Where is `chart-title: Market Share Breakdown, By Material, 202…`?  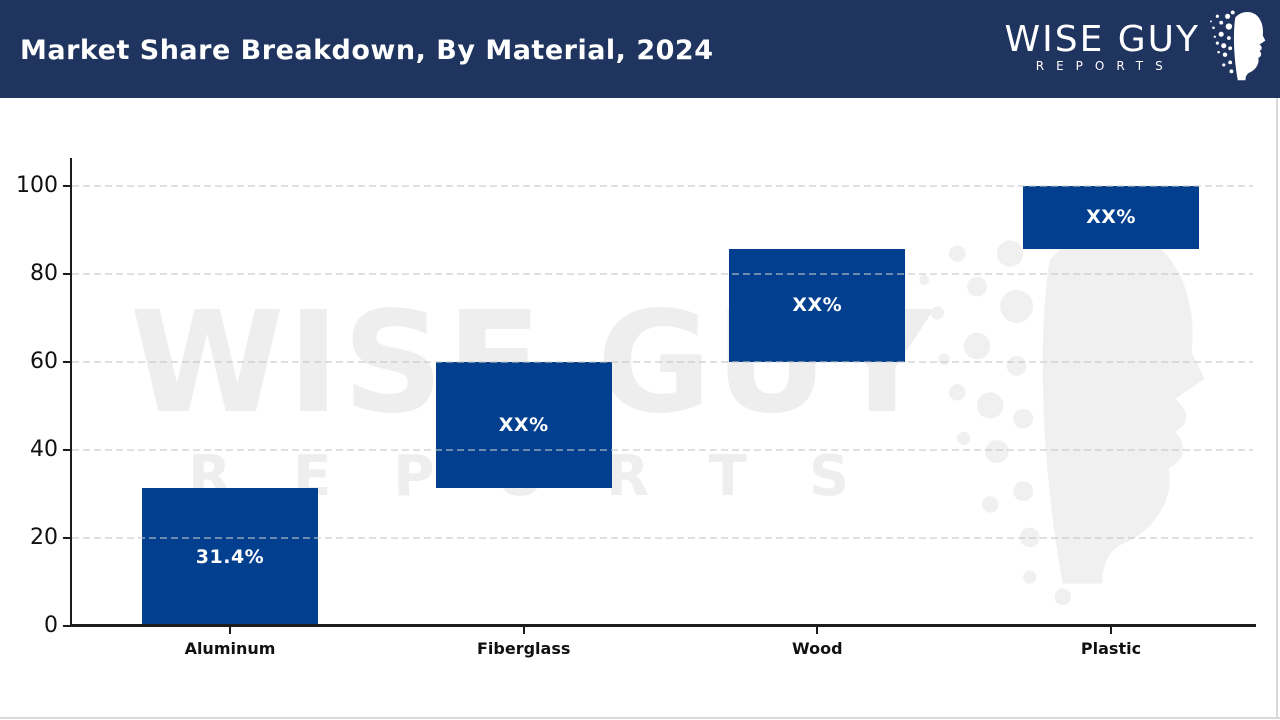 chart-title: Market Share Breakdown, By Material, 202… is located at coordinates (367, 50).